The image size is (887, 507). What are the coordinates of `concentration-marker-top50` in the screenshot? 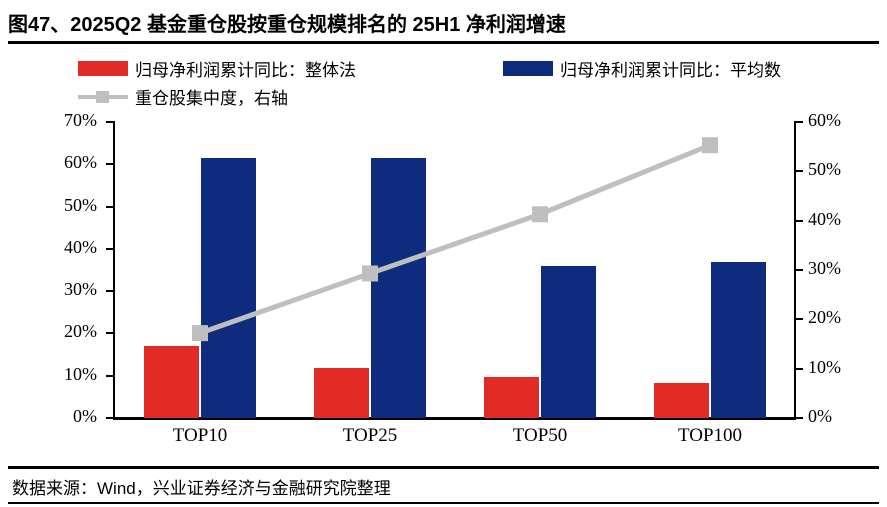 It's located at (540, 214).